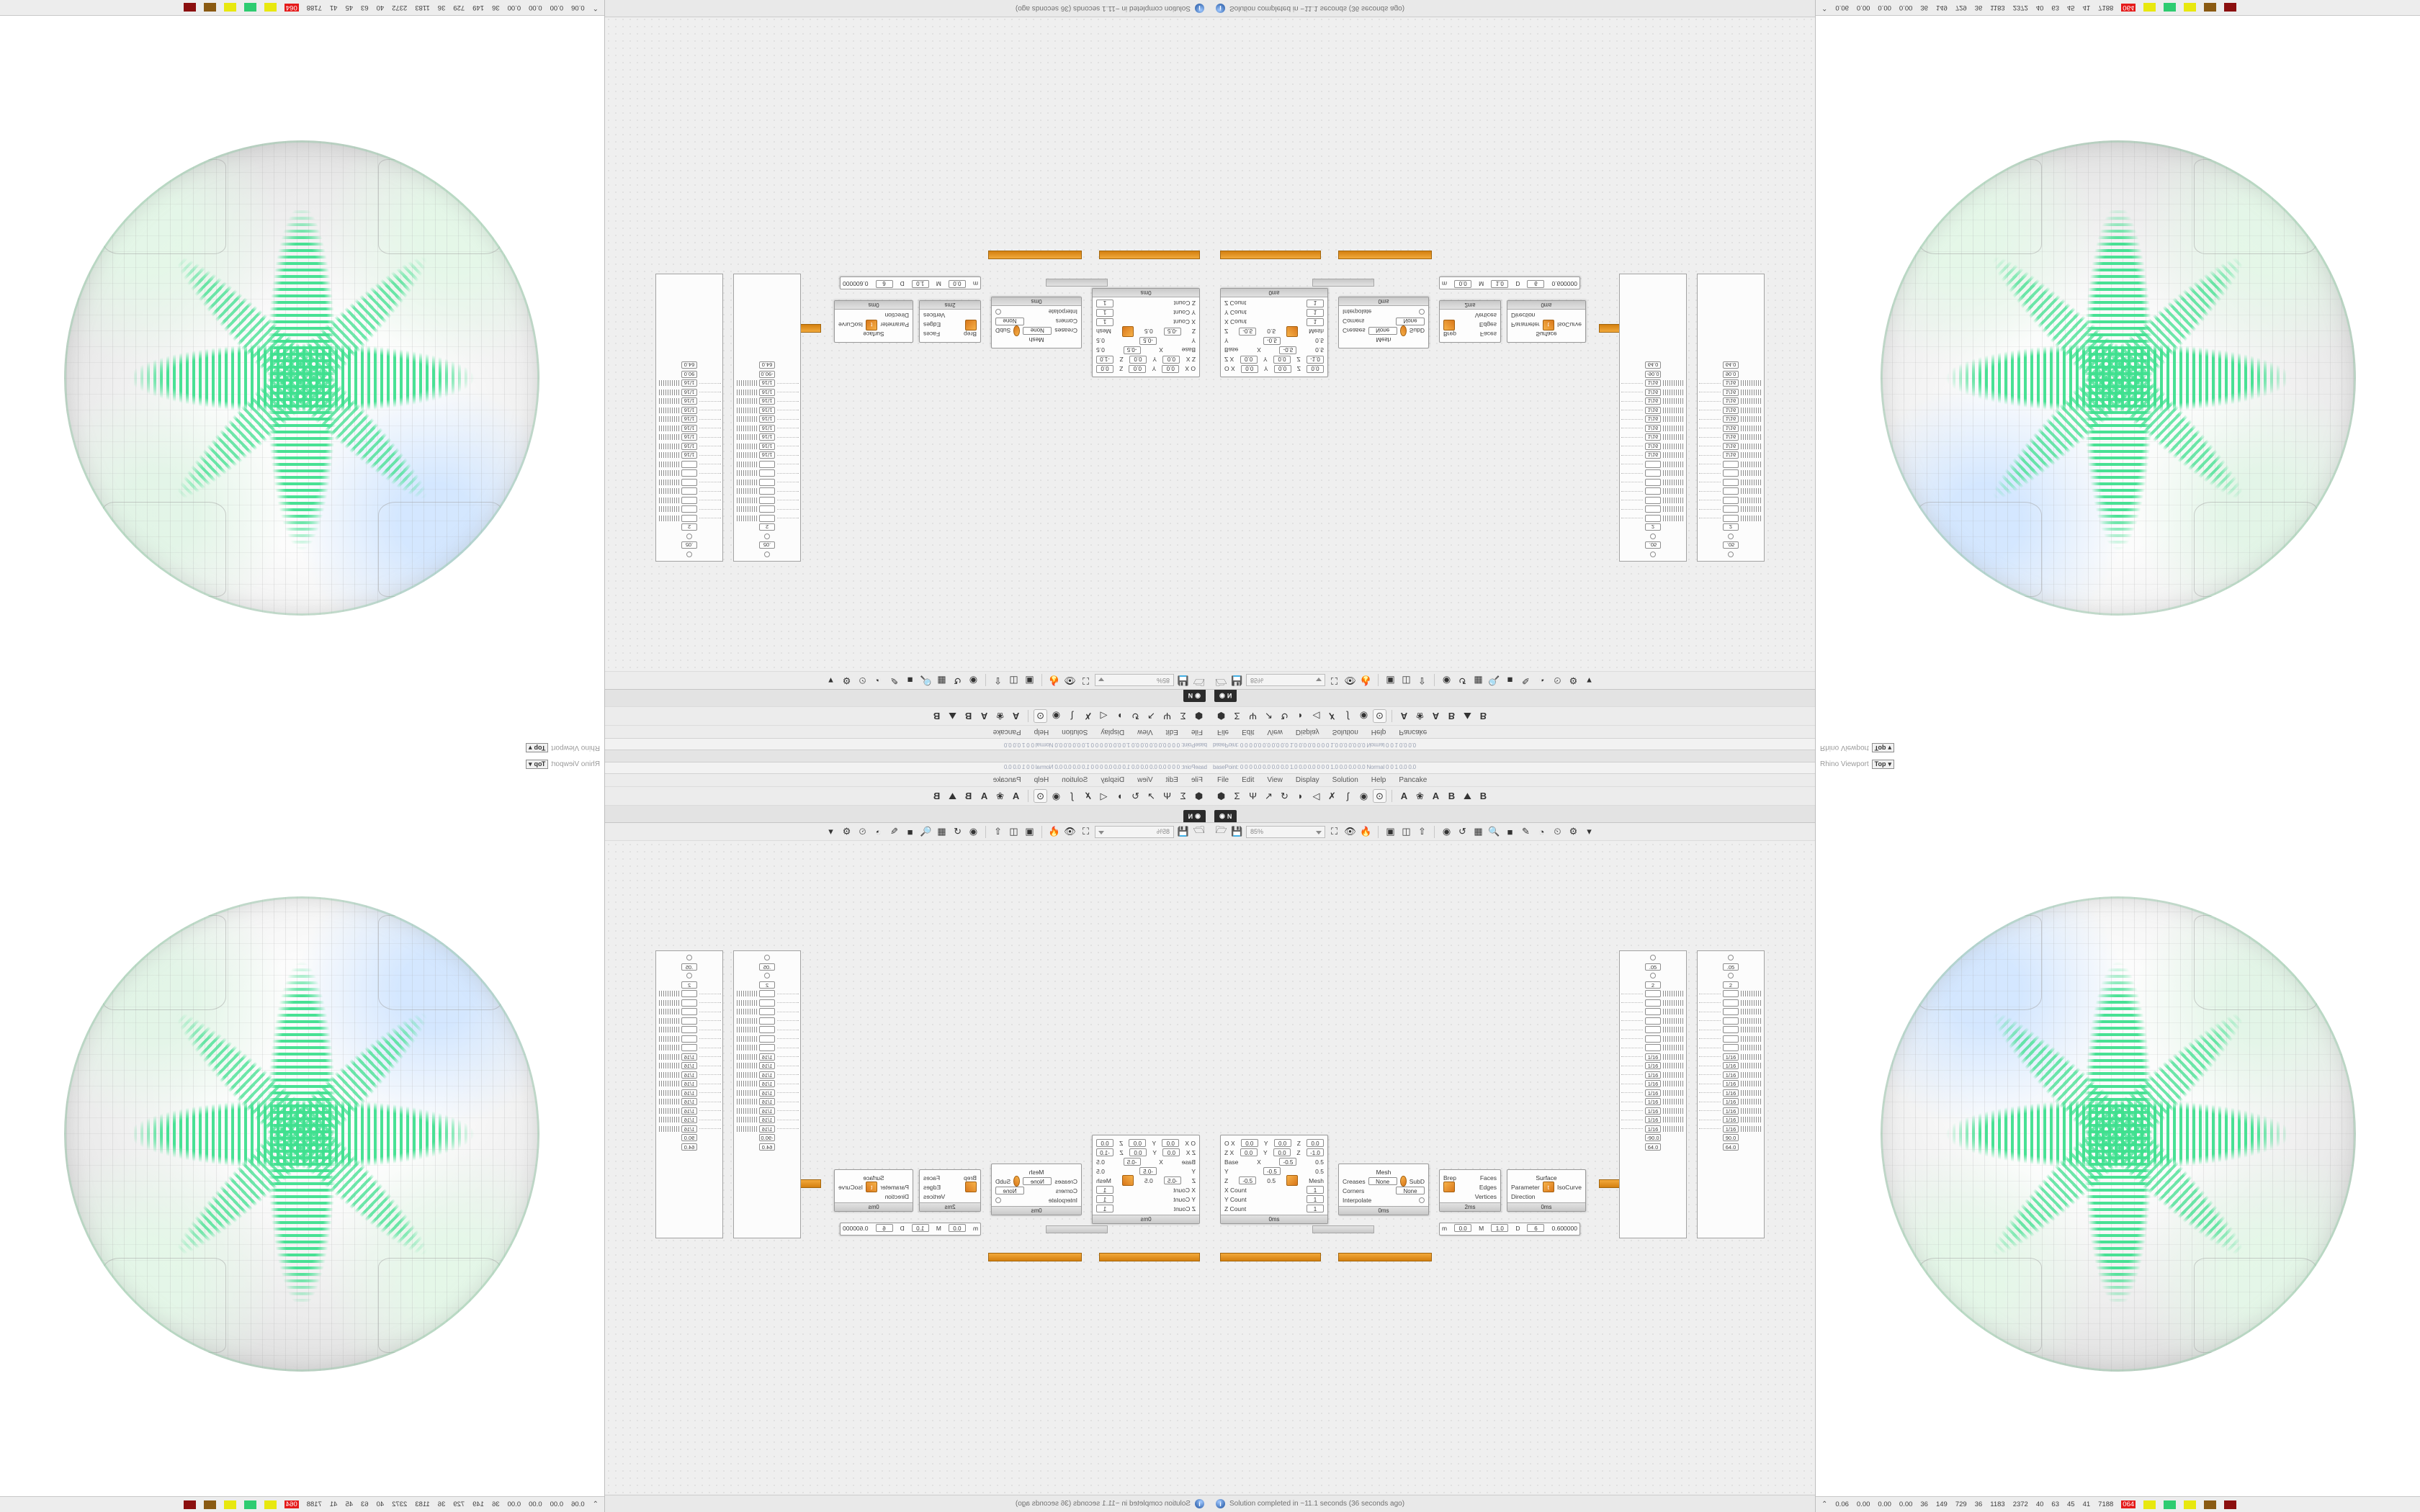 This screenshot has height=1512, width=2420. I want to click on rhino-viewport: Rhino Viewport Top ▾, so click(302, 378).